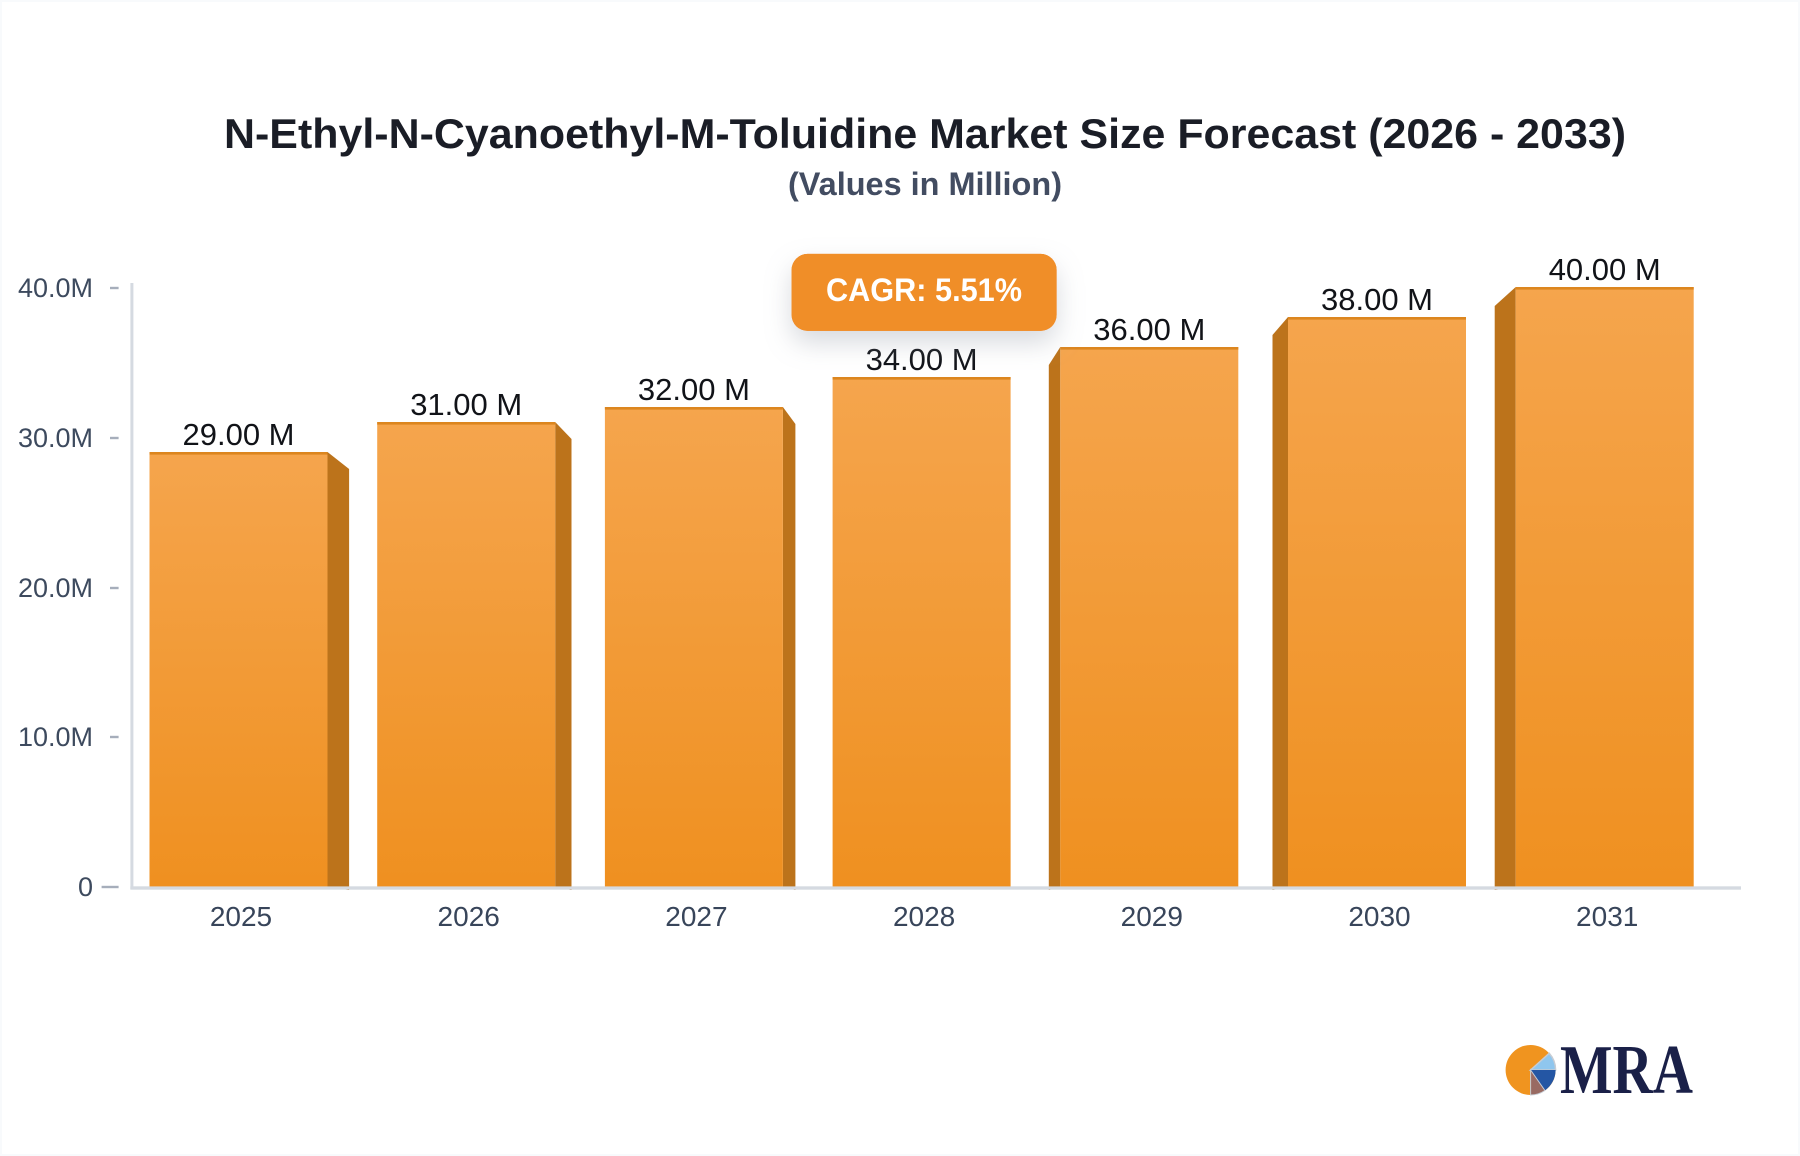 Image resolution: width=1800 pixels, height=1156 pixels. Describe the element at coordinates (1152, 916) in the screenshot. I see `svg-text: 2029` at that location.